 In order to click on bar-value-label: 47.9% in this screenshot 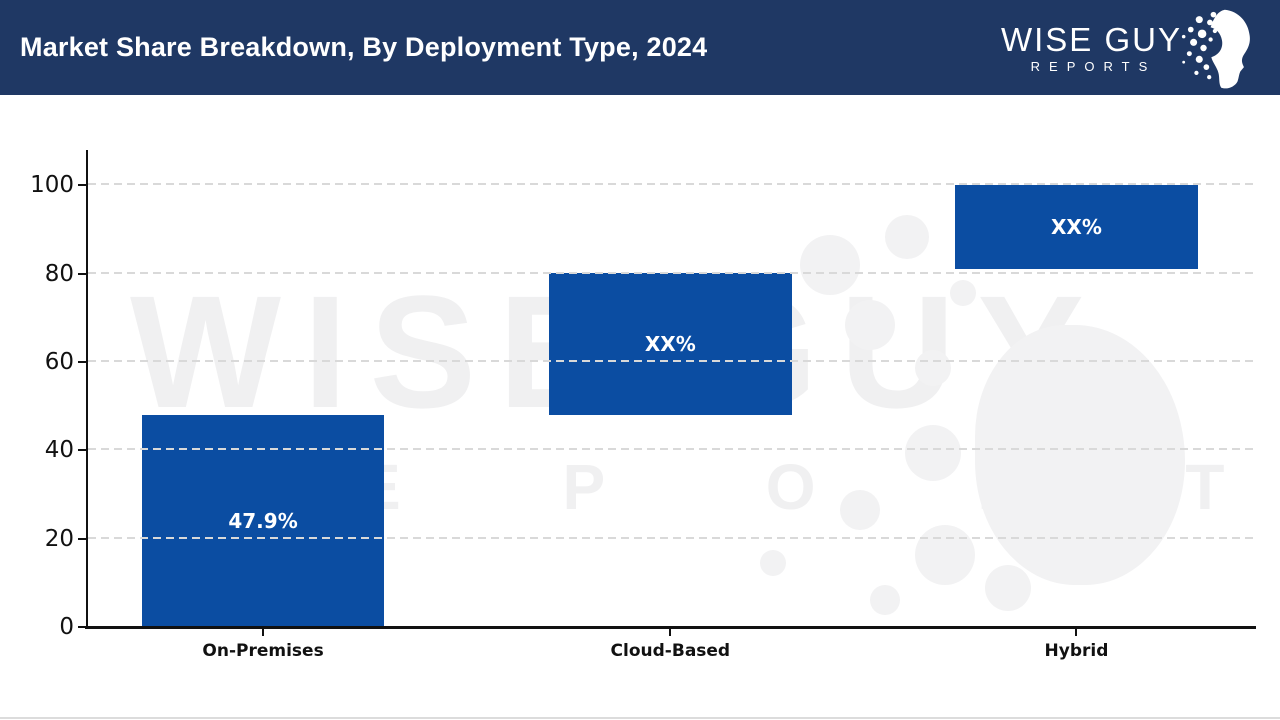, I will do `click(263, 521)`.